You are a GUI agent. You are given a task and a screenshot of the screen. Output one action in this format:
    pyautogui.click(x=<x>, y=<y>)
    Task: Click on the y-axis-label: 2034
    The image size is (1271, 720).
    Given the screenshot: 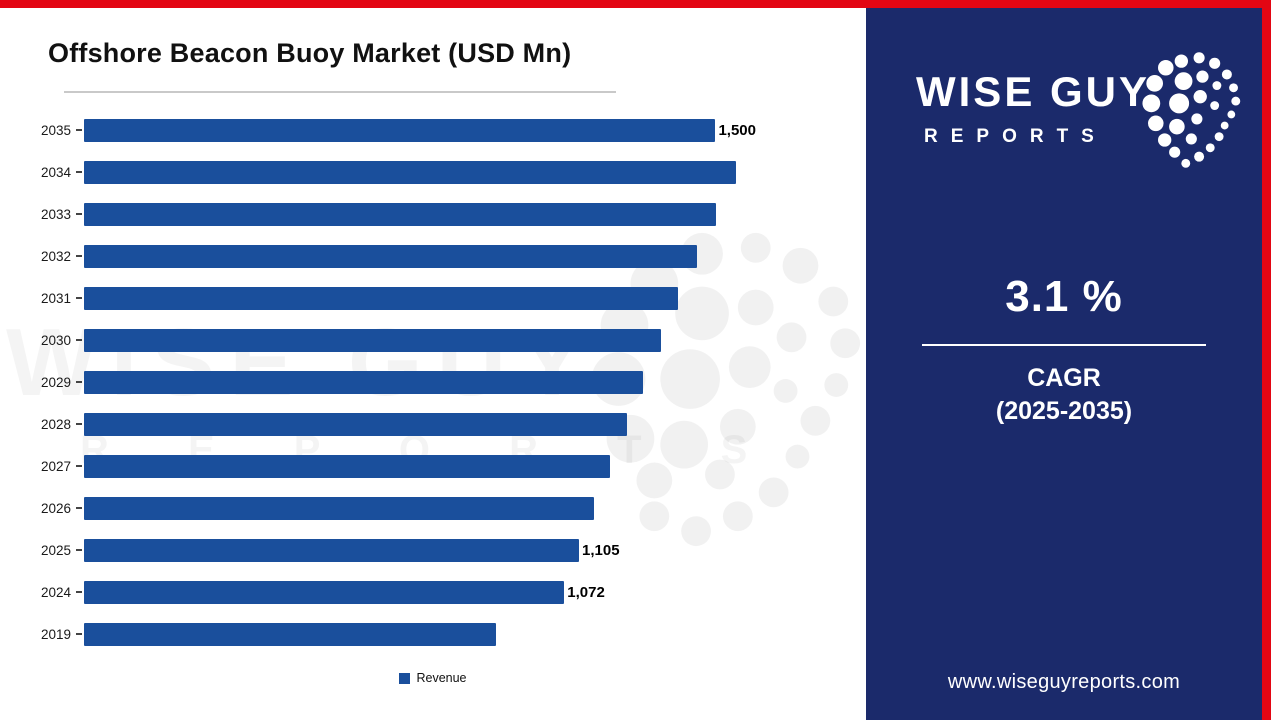 What is the action you would take?
    pyautogui.click(x=55, y=172)
    